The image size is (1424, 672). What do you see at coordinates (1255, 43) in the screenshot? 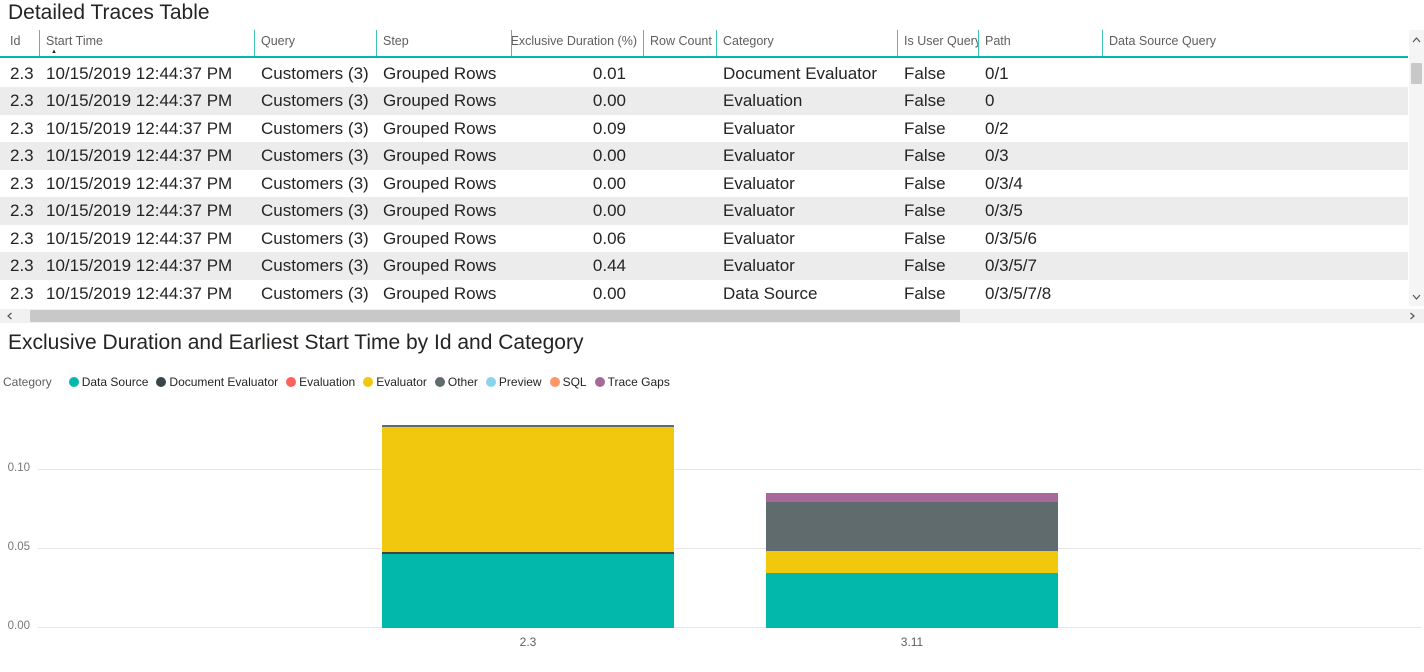
I see `column-header-data-source-query: Data Source Query` at bounding box center [1255, 43].